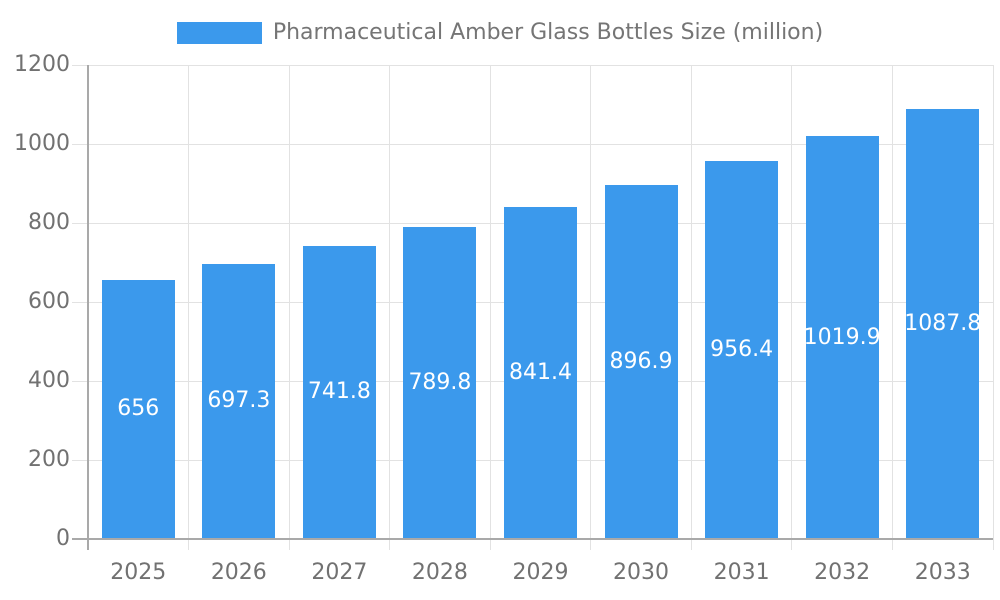 The image size is (1000, 600). Describe the element at coordinates (63, 538) in the screenshot. I see `y-axis-label-0: 0` at that location.